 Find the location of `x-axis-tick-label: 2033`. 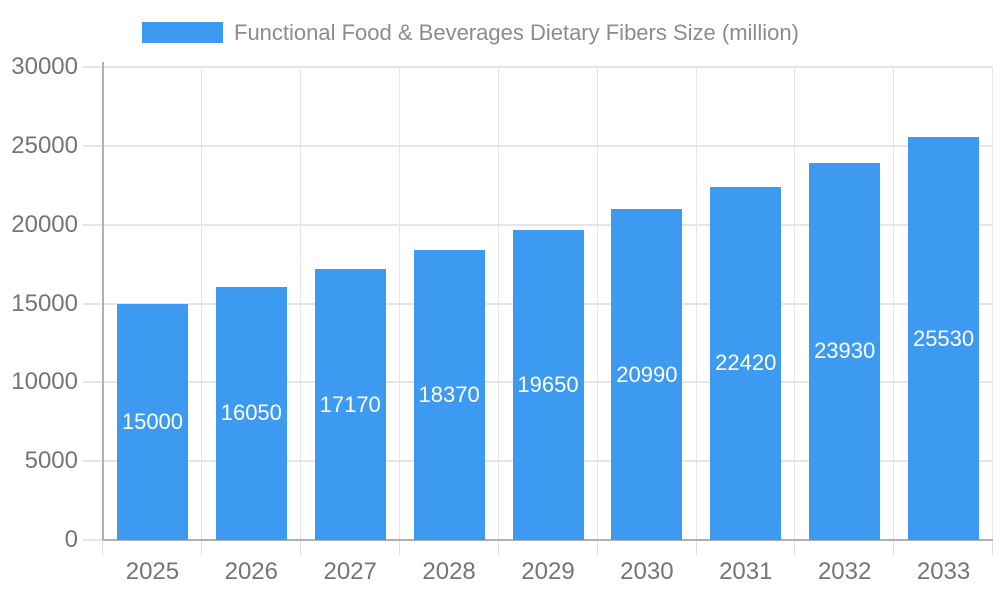

x-axis-tick-label: 2033 is located at coordinates (943, 571).